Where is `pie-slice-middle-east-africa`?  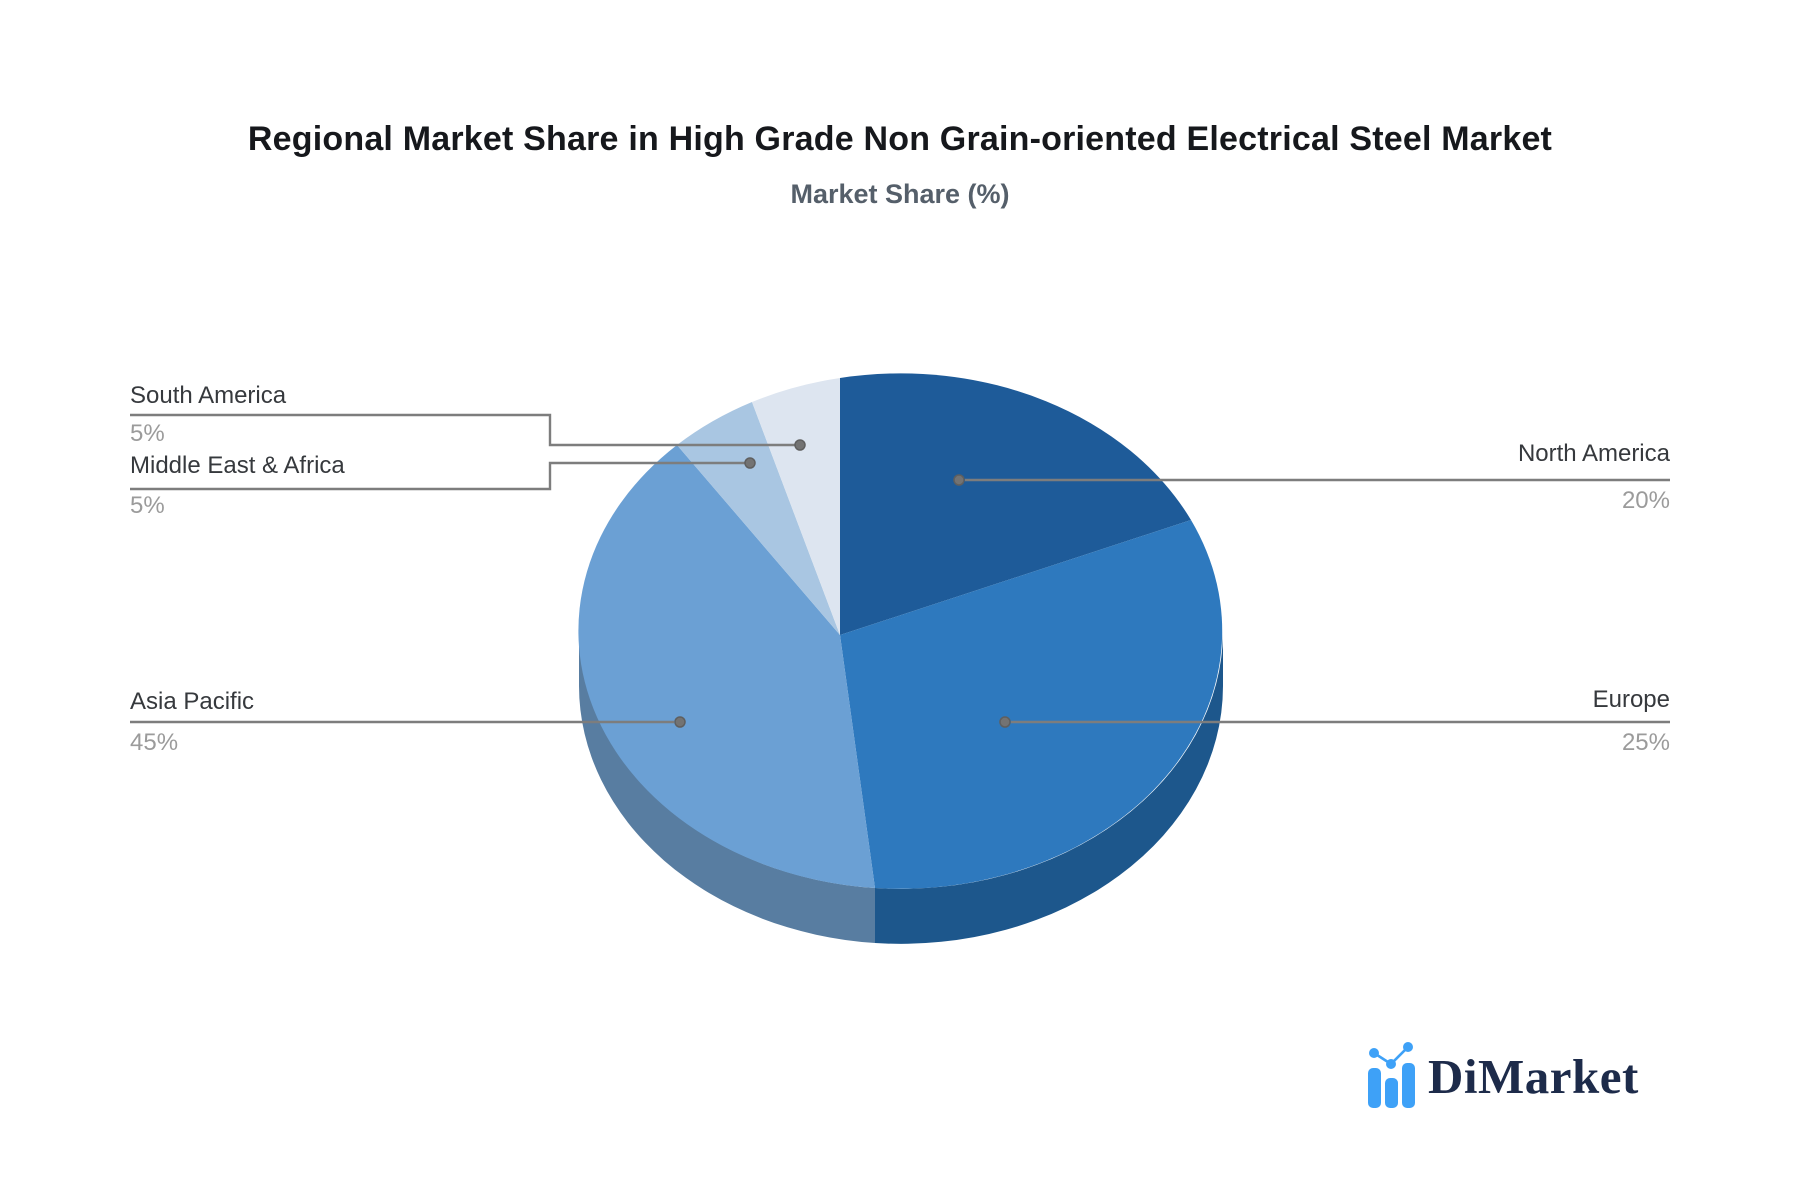 pie-slice-middle-east-africa is located at coordinates (758, 518).